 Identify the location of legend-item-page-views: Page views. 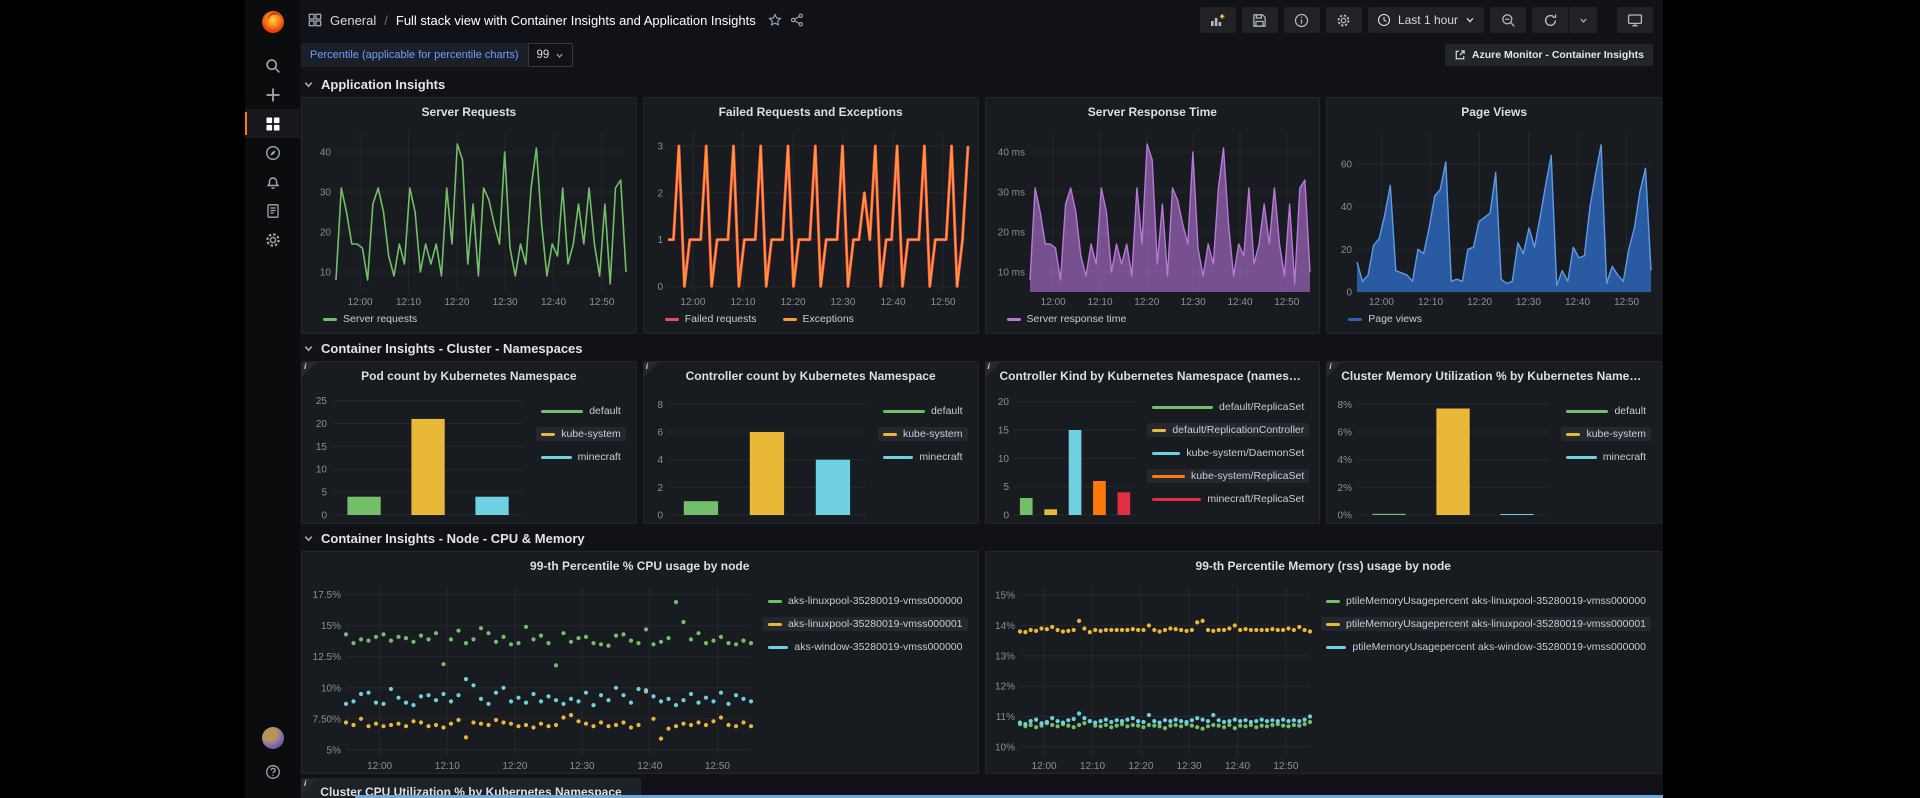
(1385, 319).